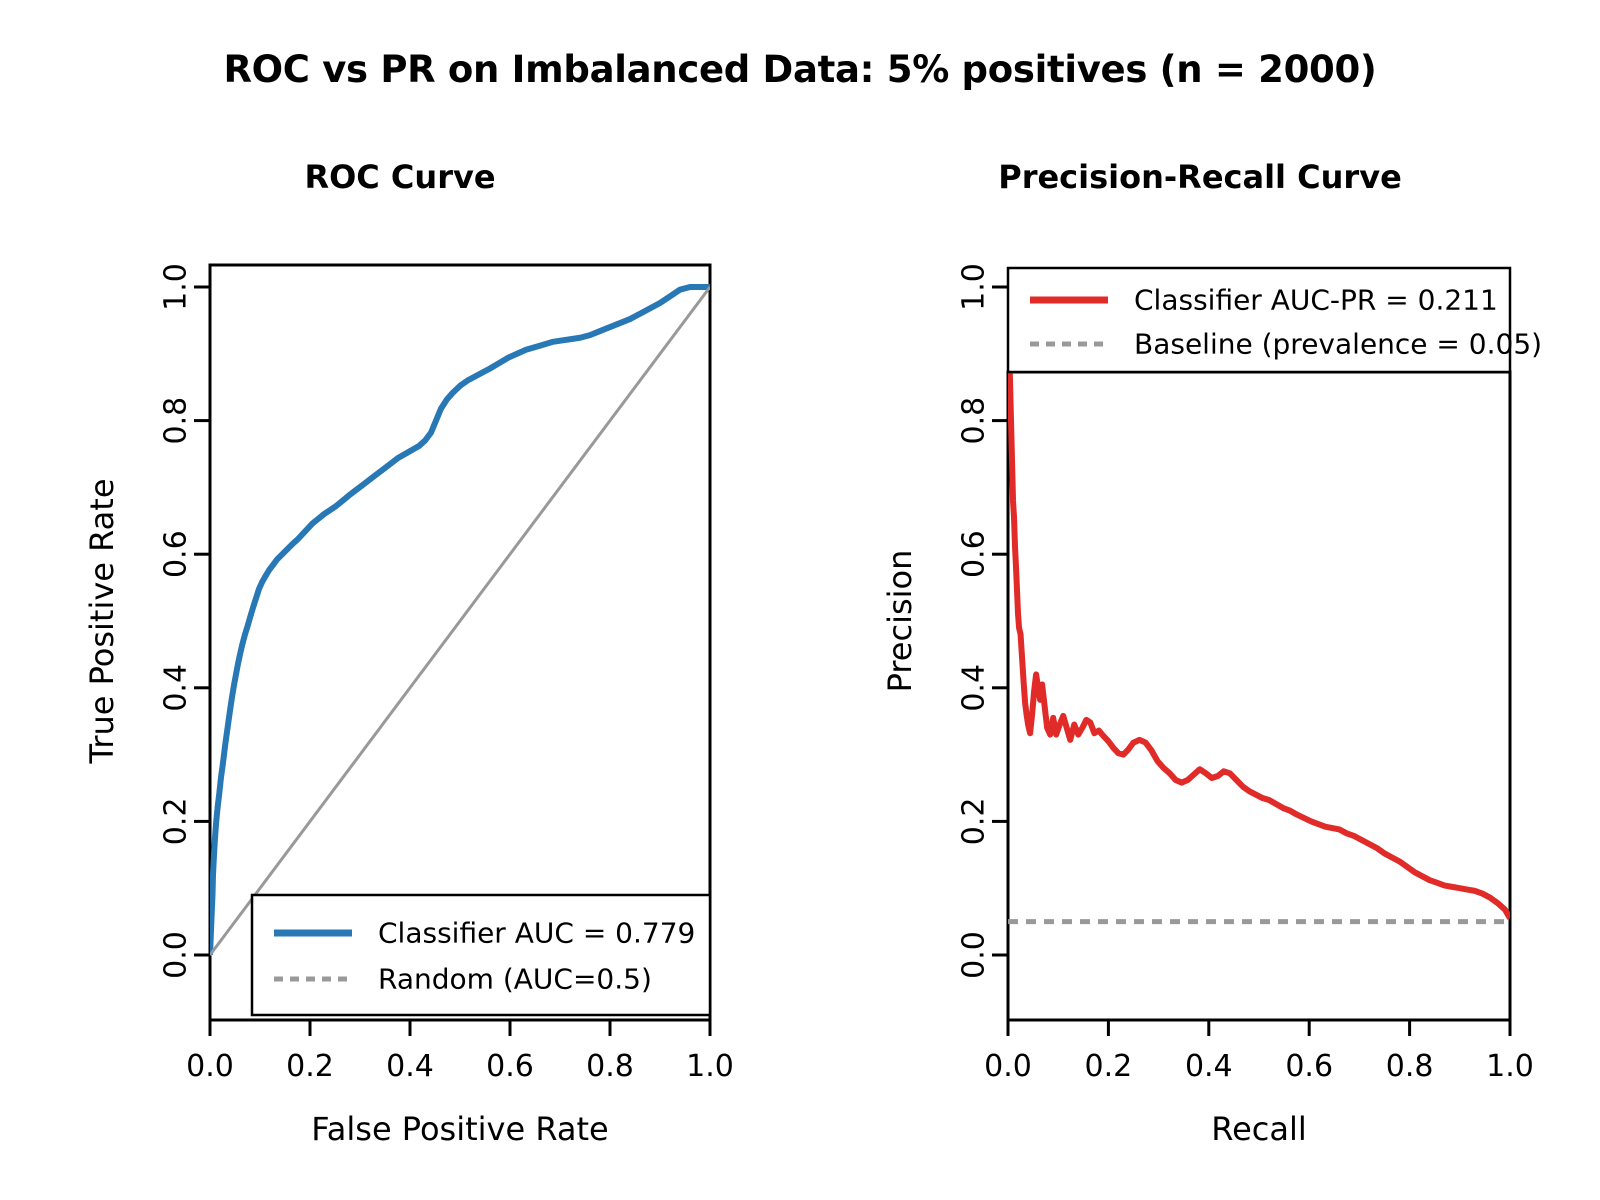 The image size is (1600, 1200). I want to click on x-axis-title: Recall, so click(1258, 1129).